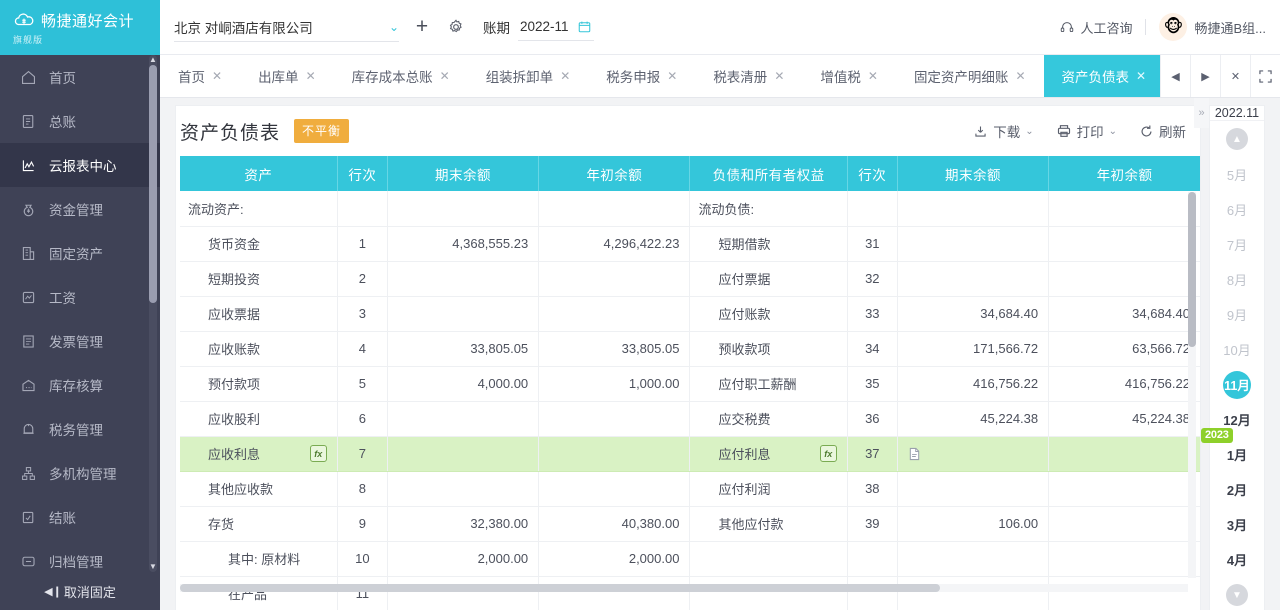 This screenshot has height=610, width=1280. Describe the element at coordinates (768, 244) in the screenshot. I see `cell-liability-name: 短期借款` at that location.